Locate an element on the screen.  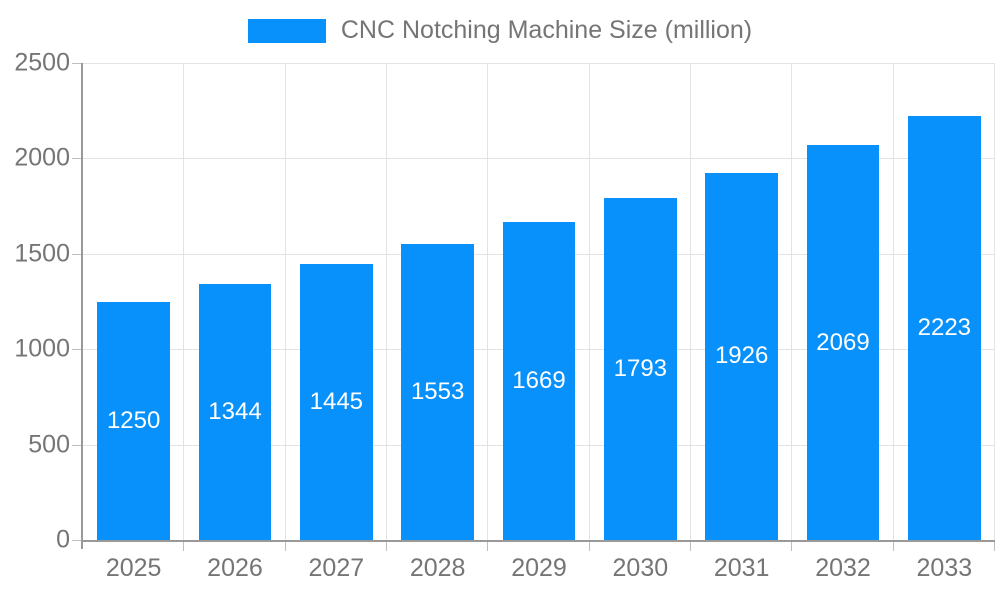
bar: 1344 is located at coordinates (235, 411).